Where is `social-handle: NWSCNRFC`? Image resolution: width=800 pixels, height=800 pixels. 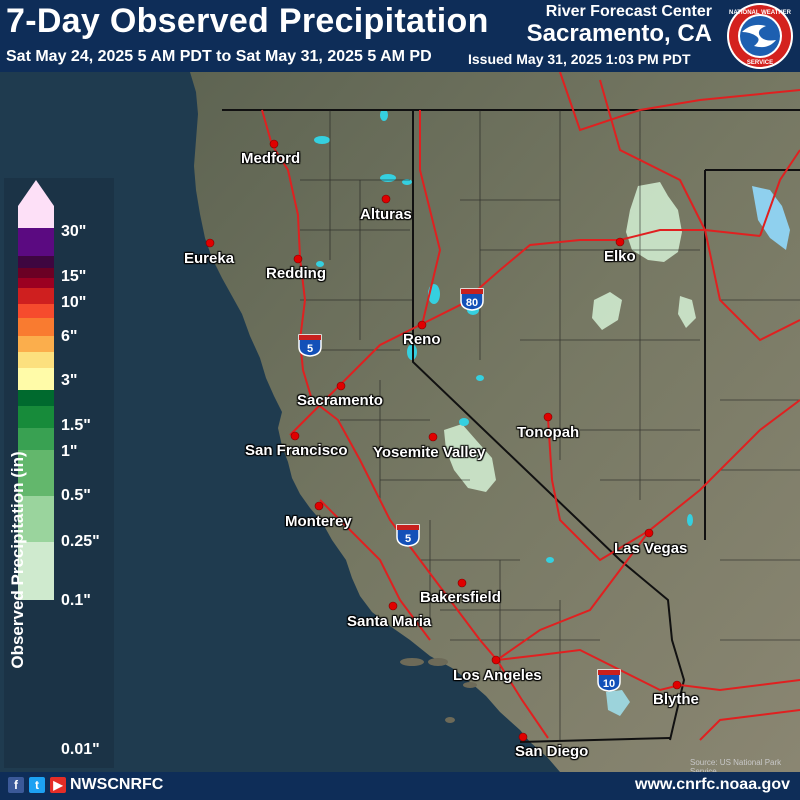
social-handle: NWSCNRFC is located at coordinates (117, 784).